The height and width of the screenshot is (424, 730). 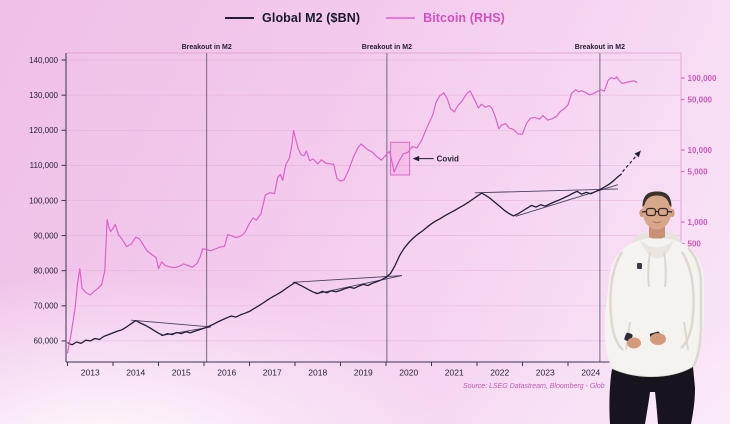 I want to click on x-axis-label: 2013, so click(x=90, y=373).